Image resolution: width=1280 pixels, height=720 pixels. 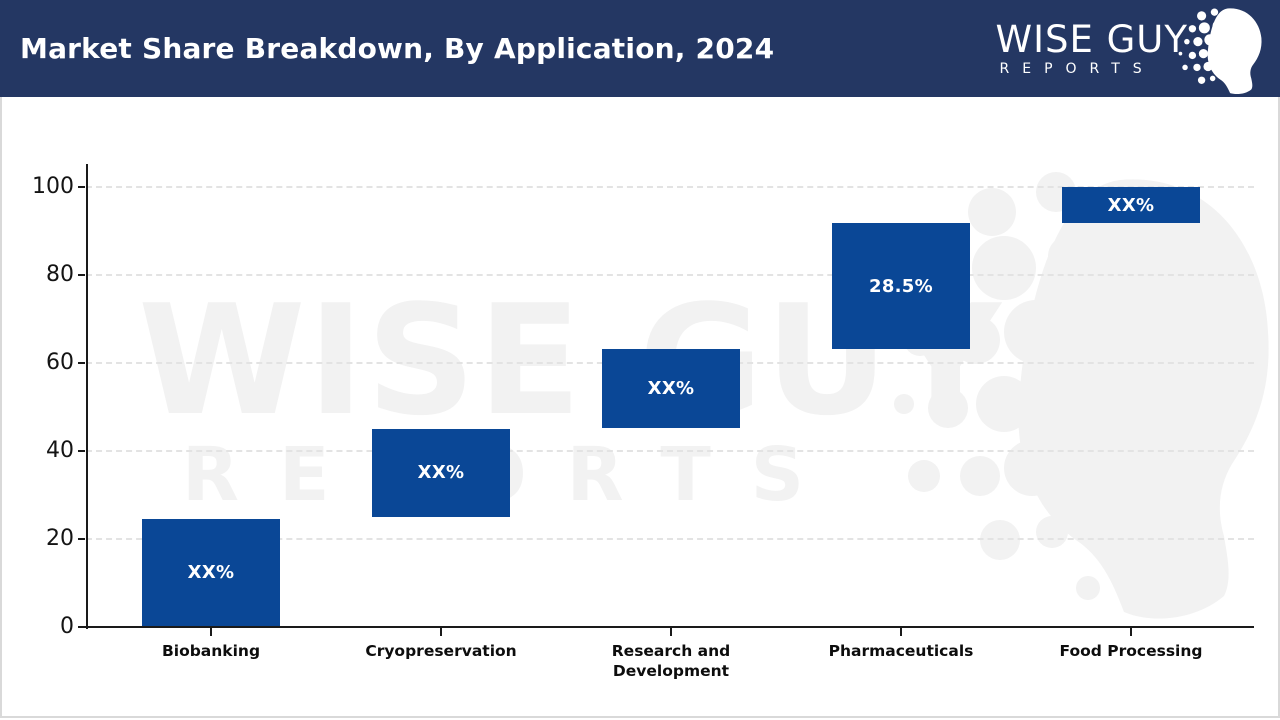 I want to click on x-axis-category-label: Research and Development, so click(x=671, y=661).